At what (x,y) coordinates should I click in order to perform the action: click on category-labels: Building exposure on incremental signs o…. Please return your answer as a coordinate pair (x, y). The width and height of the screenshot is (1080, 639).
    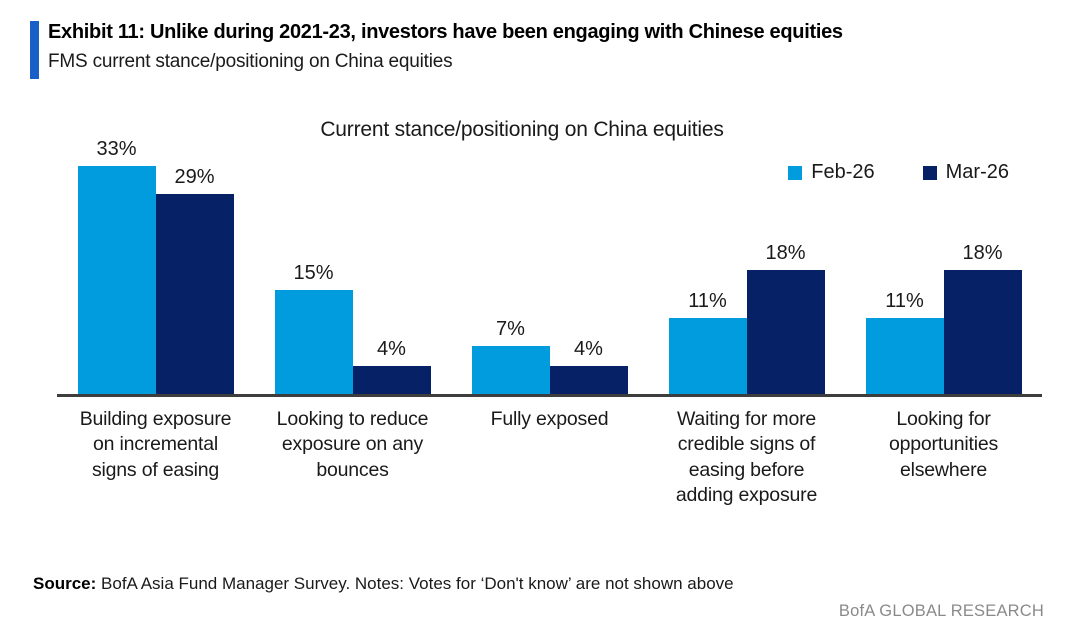
    Looking at the image, I should click on (549, 457).